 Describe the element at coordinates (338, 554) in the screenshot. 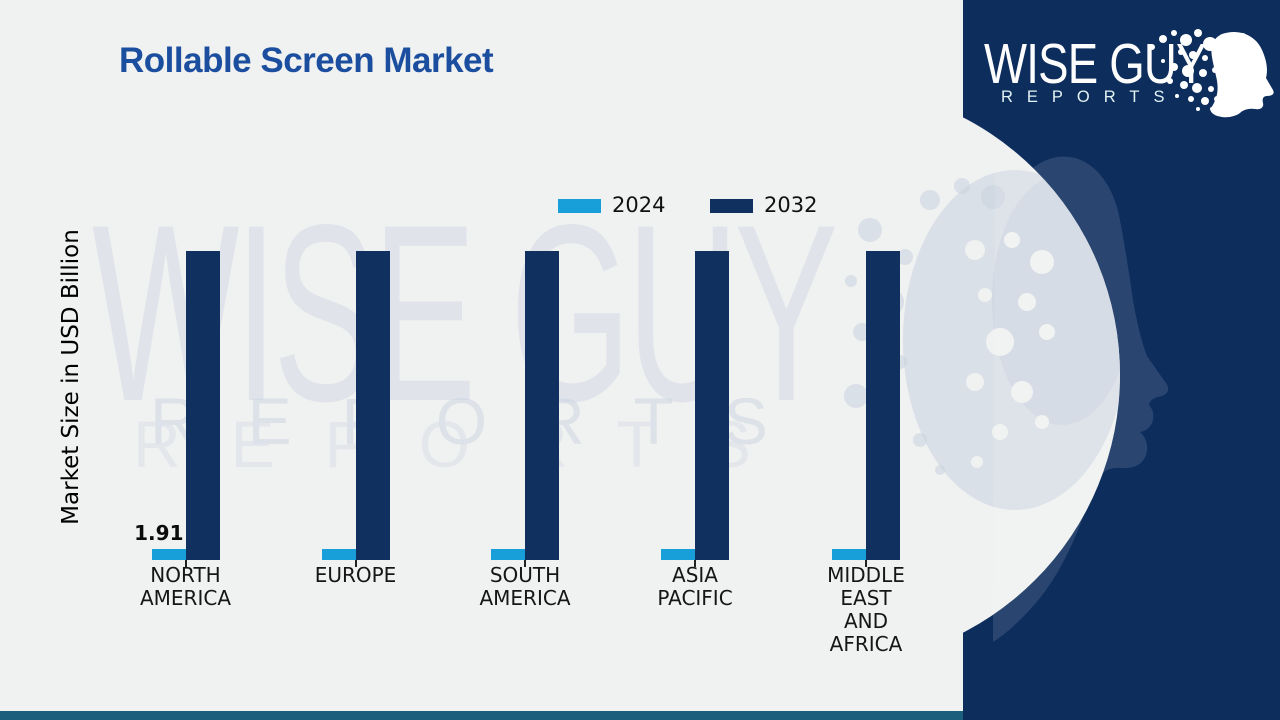

I see `bar-2024-europe` at that location.